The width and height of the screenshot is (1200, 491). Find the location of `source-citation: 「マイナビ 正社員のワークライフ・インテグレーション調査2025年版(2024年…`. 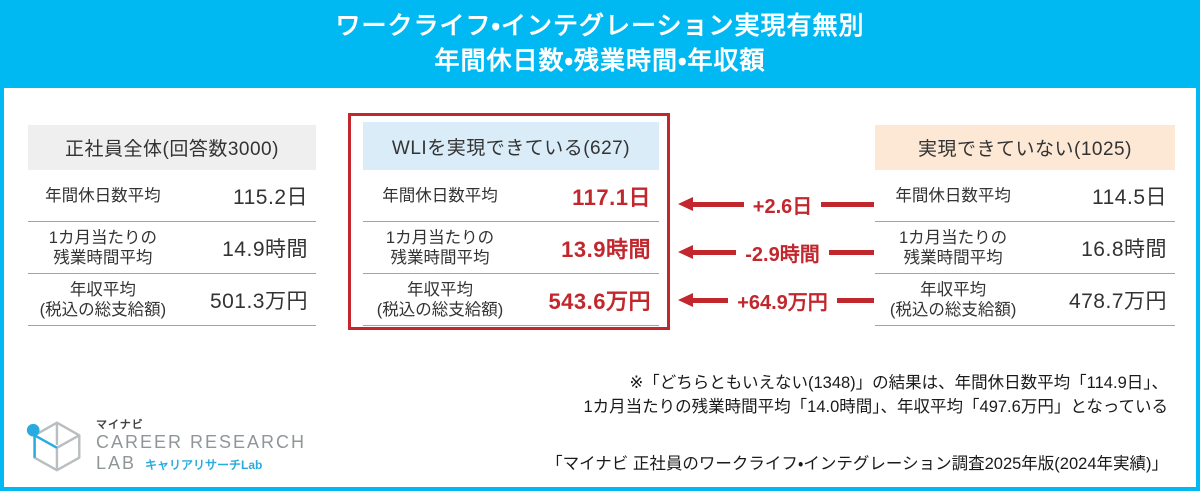

source-citation: 「マイナビ 正社員のワークライフ・インテグレーション調査2025年版(2024年… is located at coordinates (857, 464).